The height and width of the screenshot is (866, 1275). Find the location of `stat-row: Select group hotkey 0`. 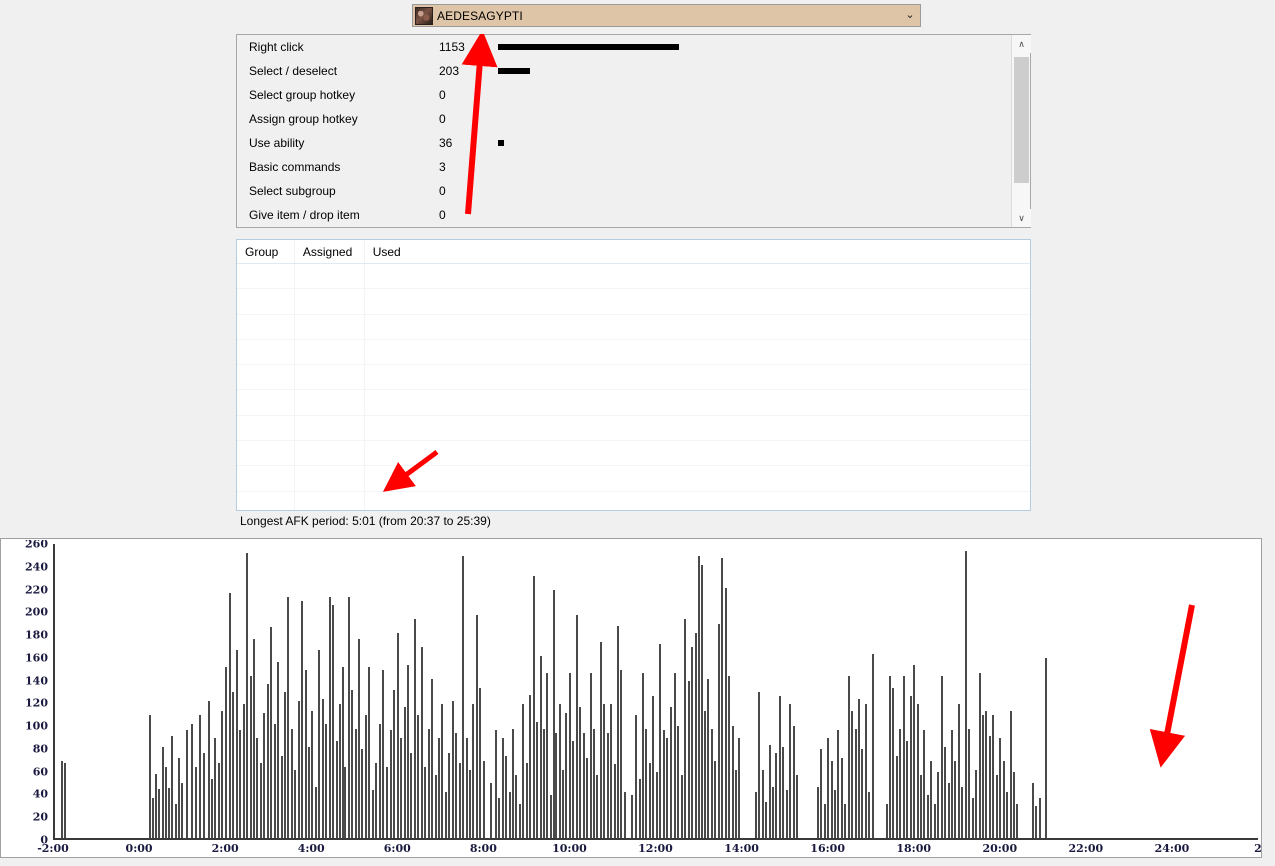

stat-row: Select group hotkey 0 is located at coordinates (624, 95).